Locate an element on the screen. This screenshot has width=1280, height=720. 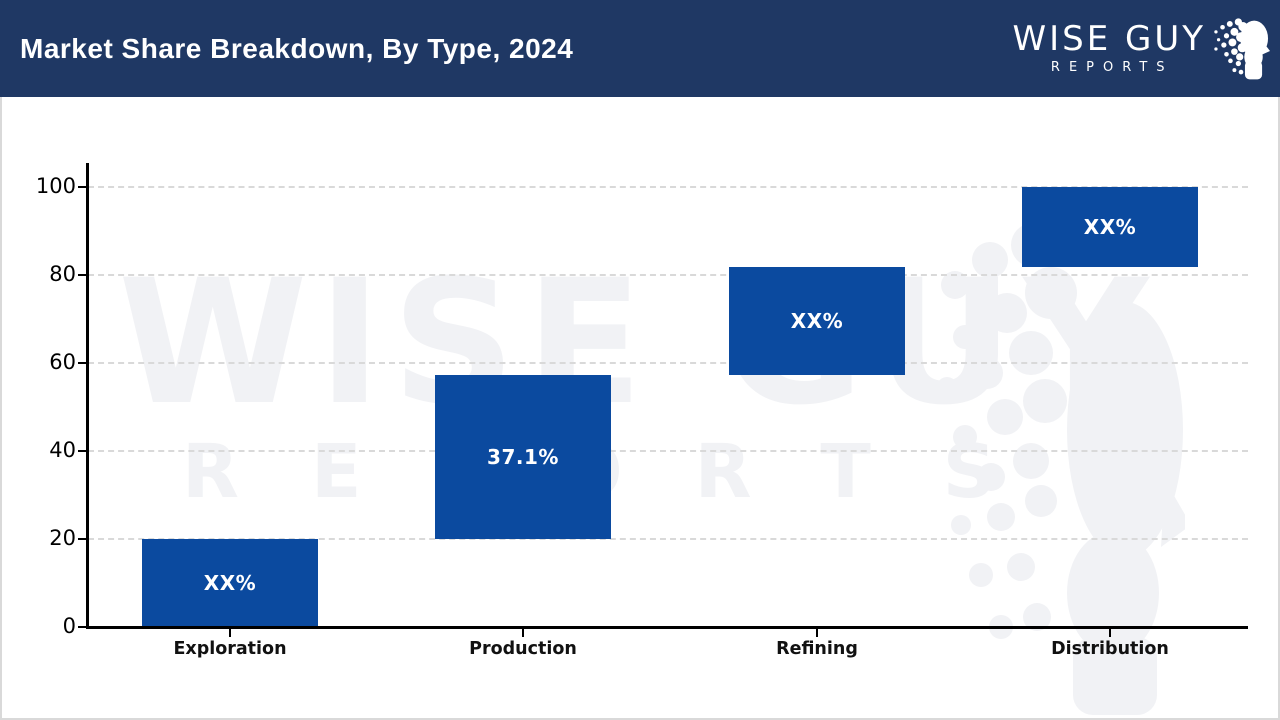
x-axis-line is located at coordinates (667, 627).